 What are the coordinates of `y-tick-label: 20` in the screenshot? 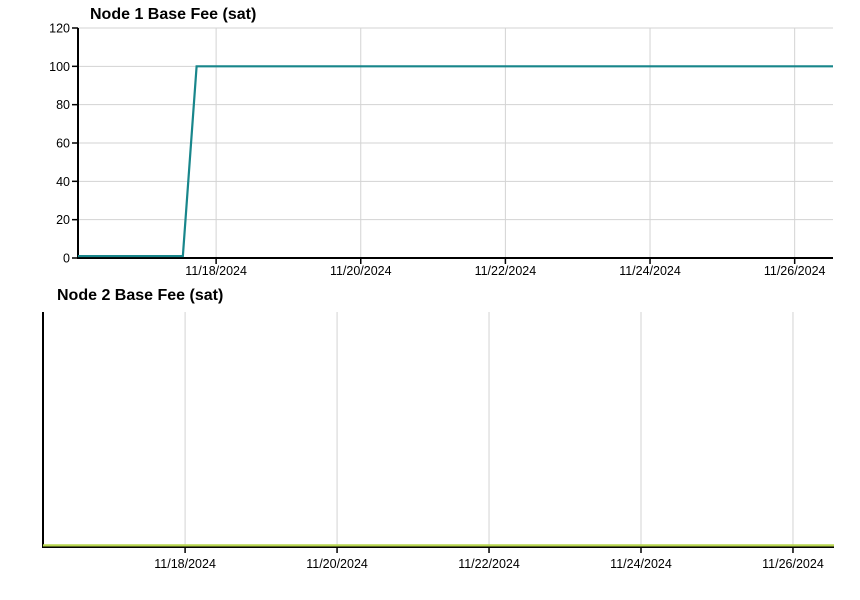 It's located at (63, 220).